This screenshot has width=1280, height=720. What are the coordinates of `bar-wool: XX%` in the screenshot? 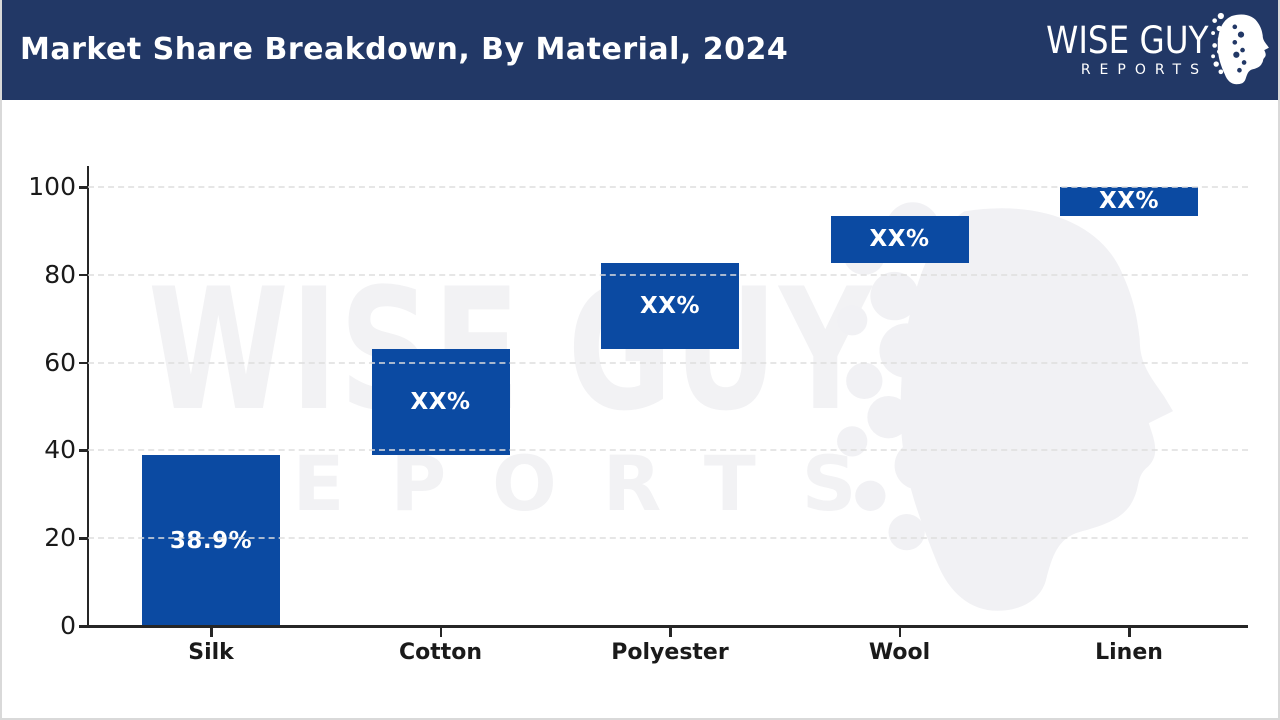 It's located at (899, 239).